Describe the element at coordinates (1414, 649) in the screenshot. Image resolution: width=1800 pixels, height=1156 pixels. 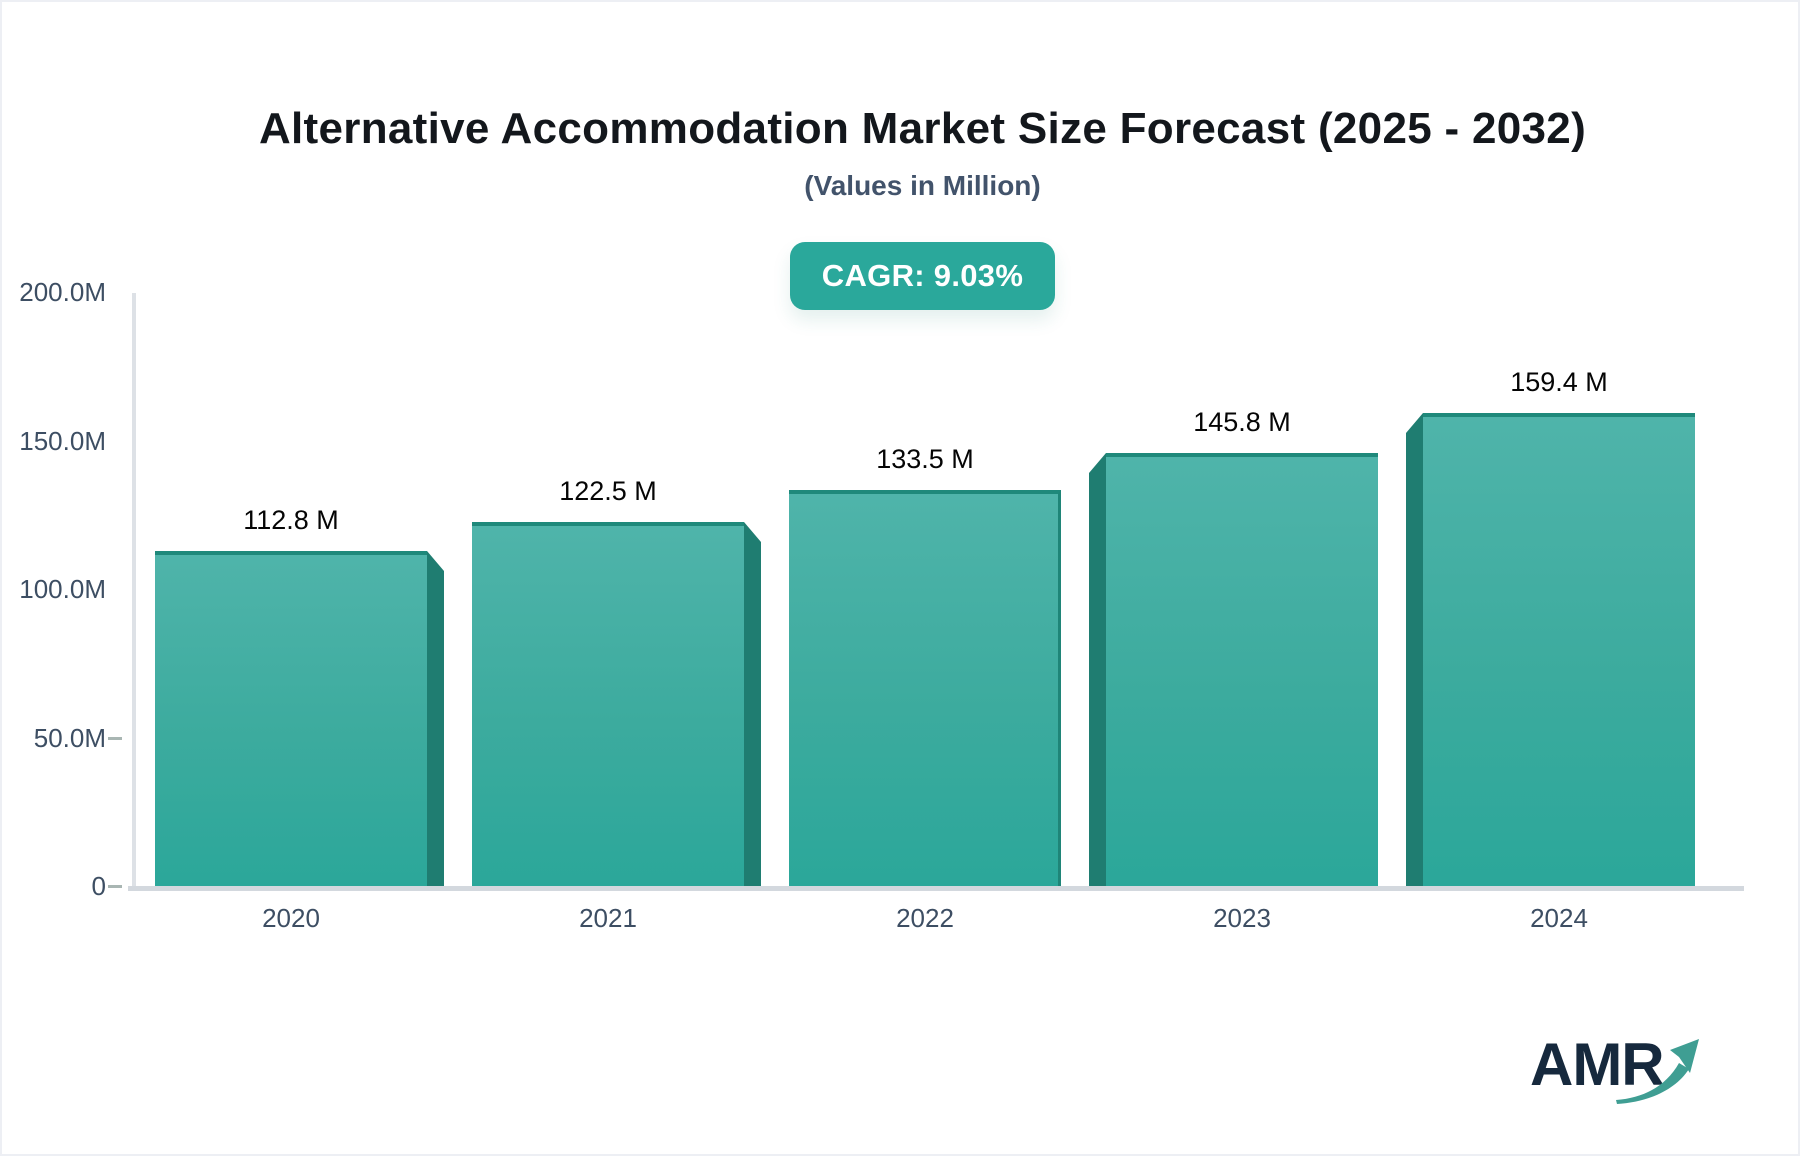
I see `bar-side-face-2024` at that location.